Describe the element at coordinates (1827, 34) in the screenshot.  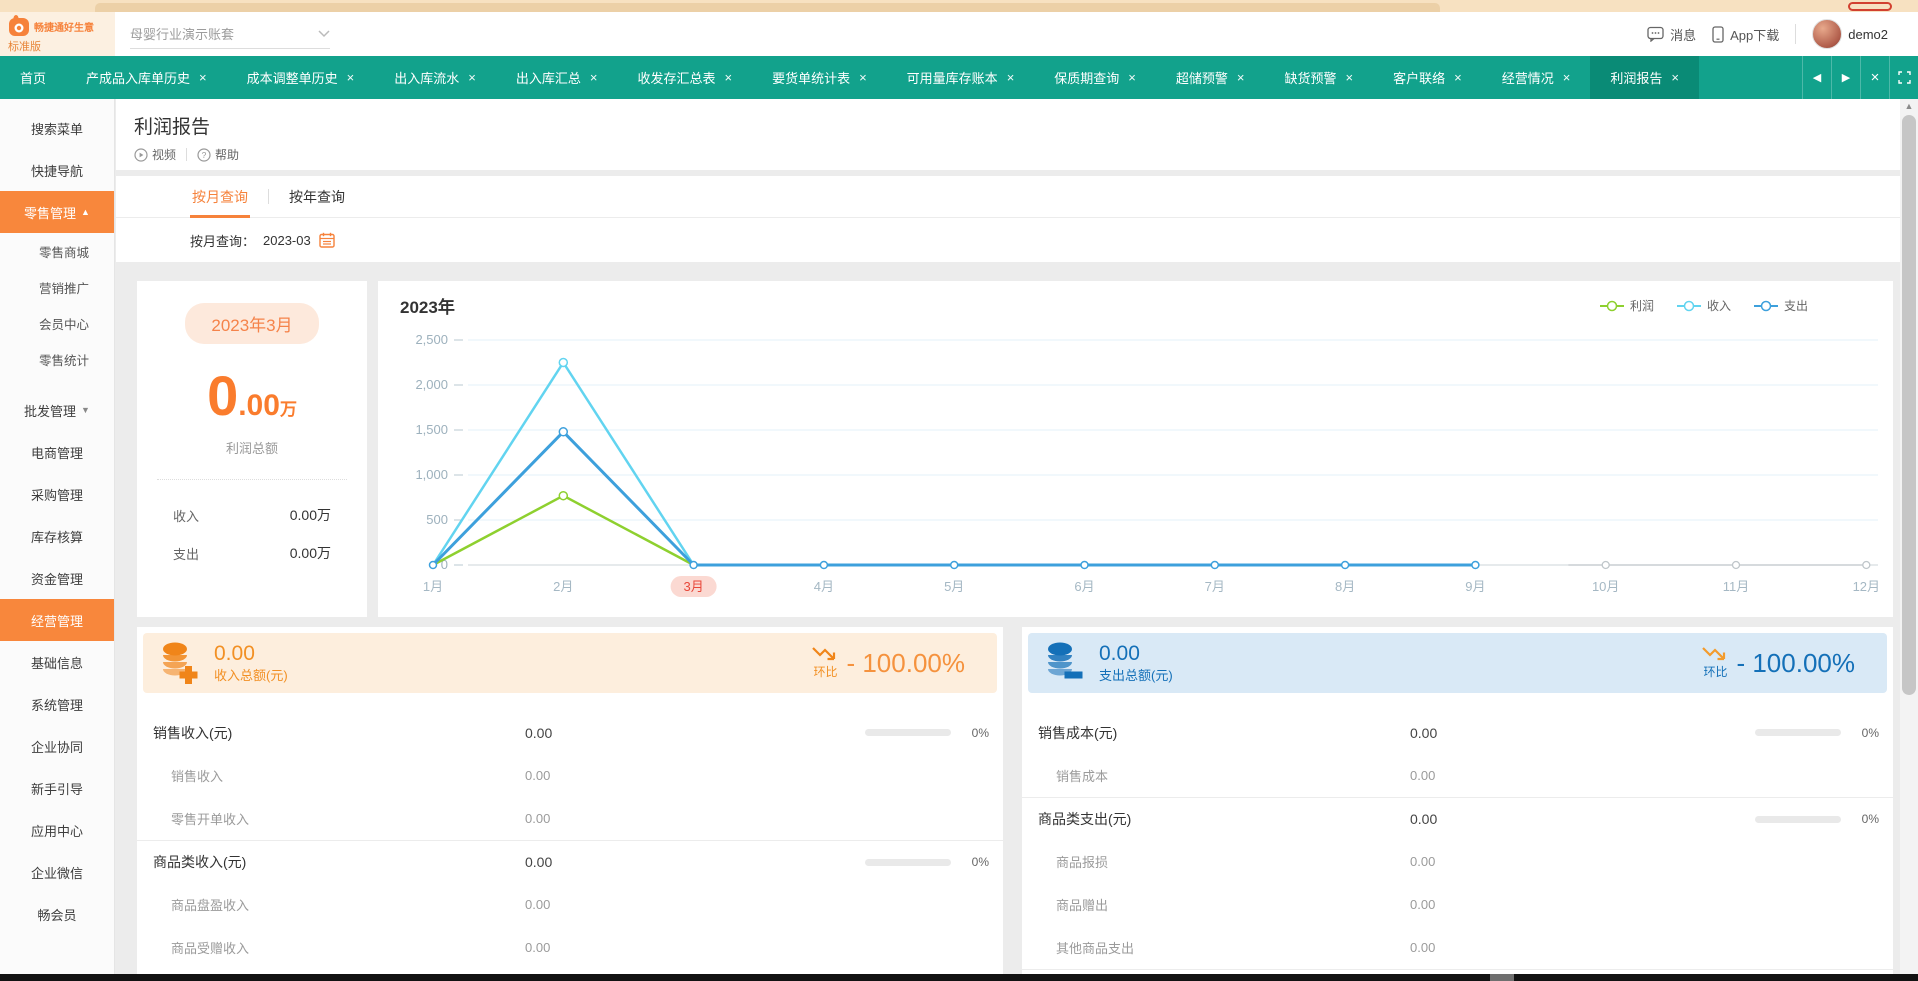
I see `avatar` at that location.